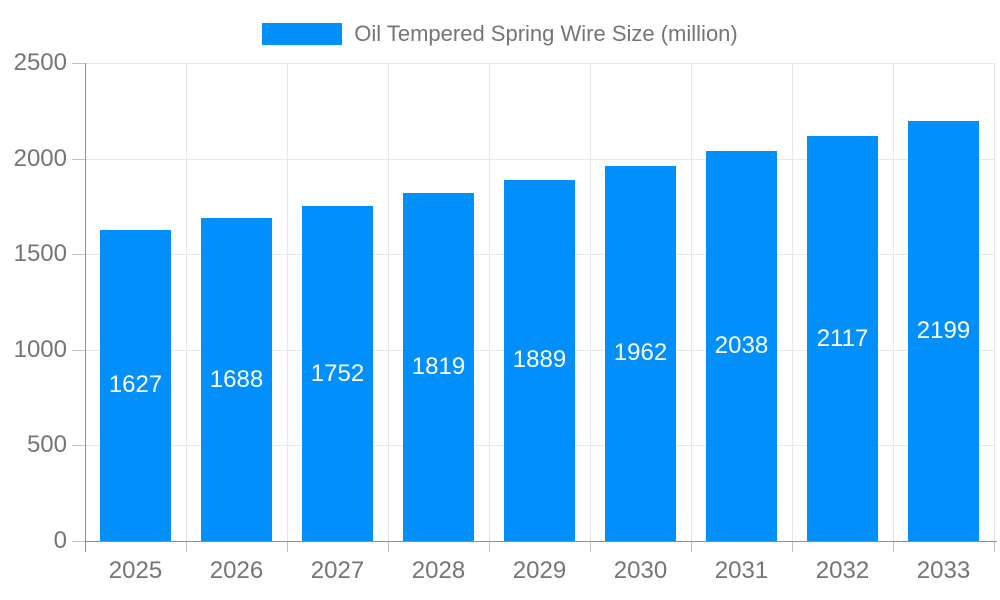 The width and height of the screenshot is (1000, 600). I want to click on legend-swatch-icon, so click(302, 34).